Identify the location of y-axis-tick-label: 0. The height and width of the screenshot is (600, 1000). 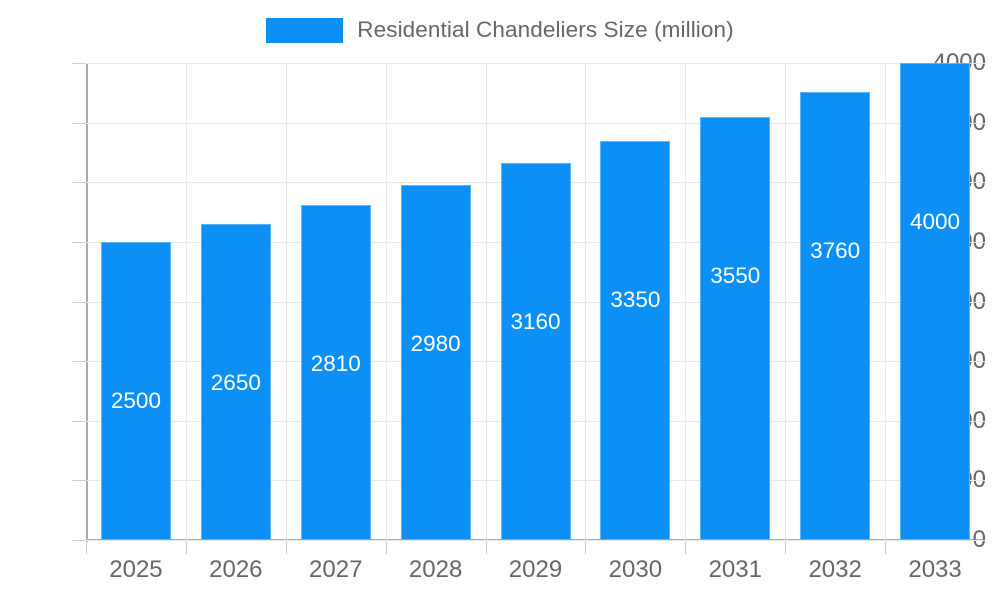
(979, 539).